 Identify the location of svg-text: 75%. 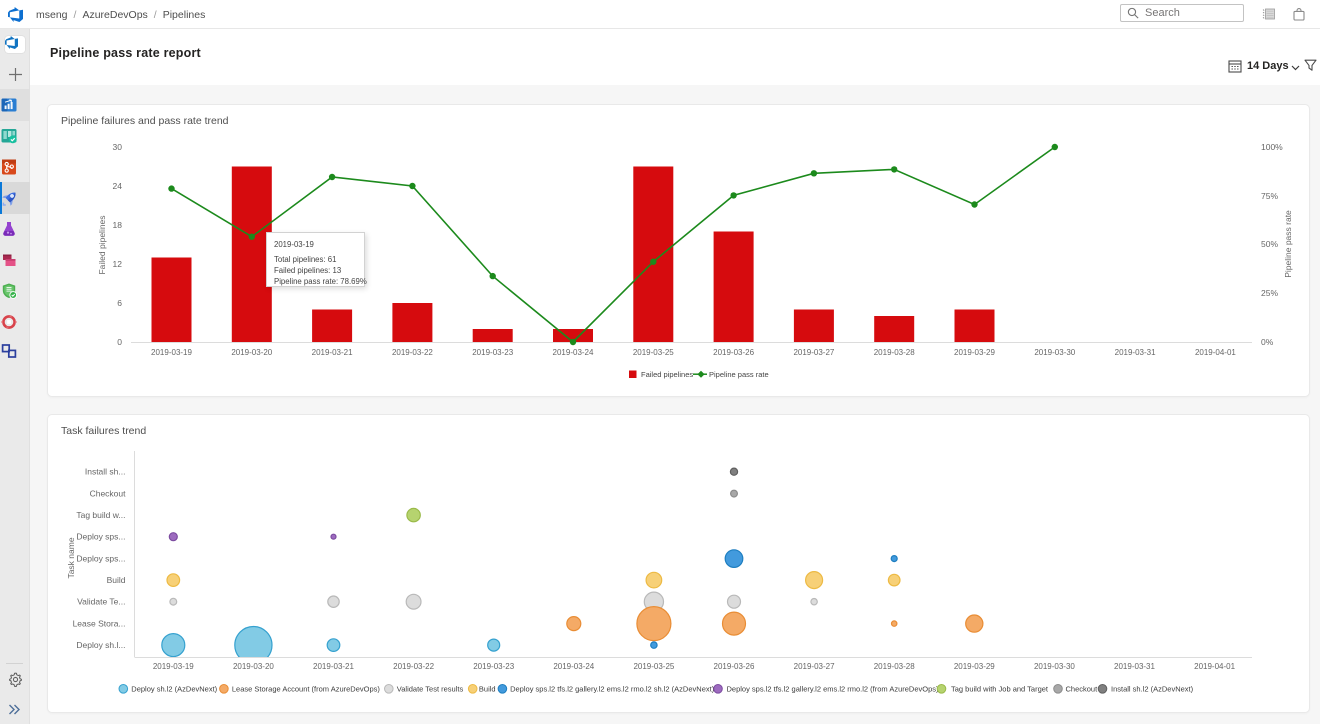
(1269, 196).